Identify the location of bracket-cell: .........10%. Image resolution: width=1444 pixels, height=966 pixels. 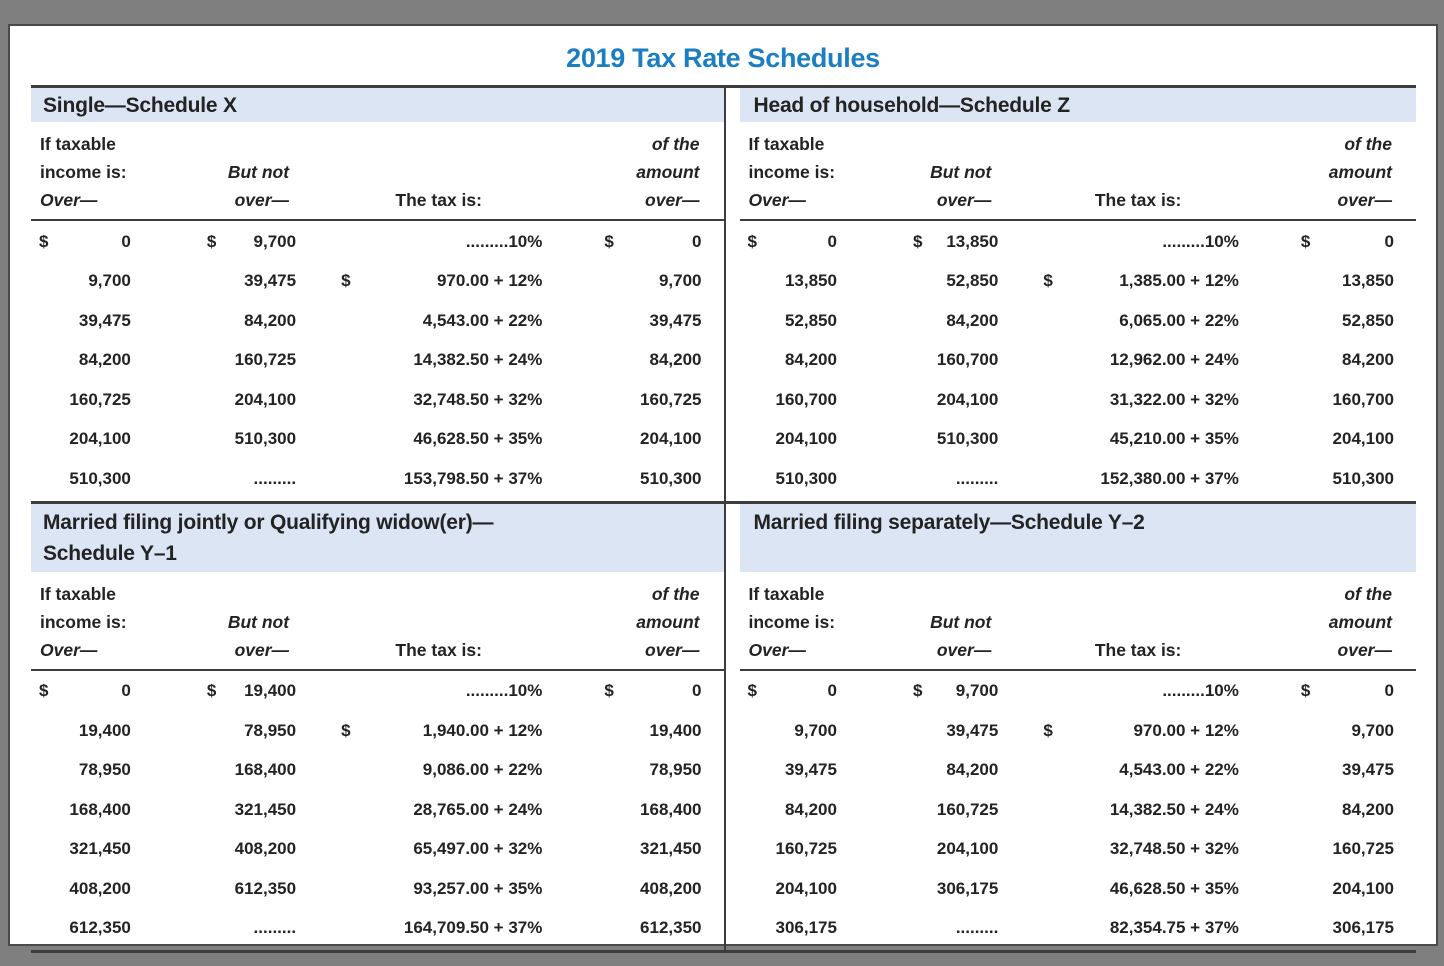
(425, 691).